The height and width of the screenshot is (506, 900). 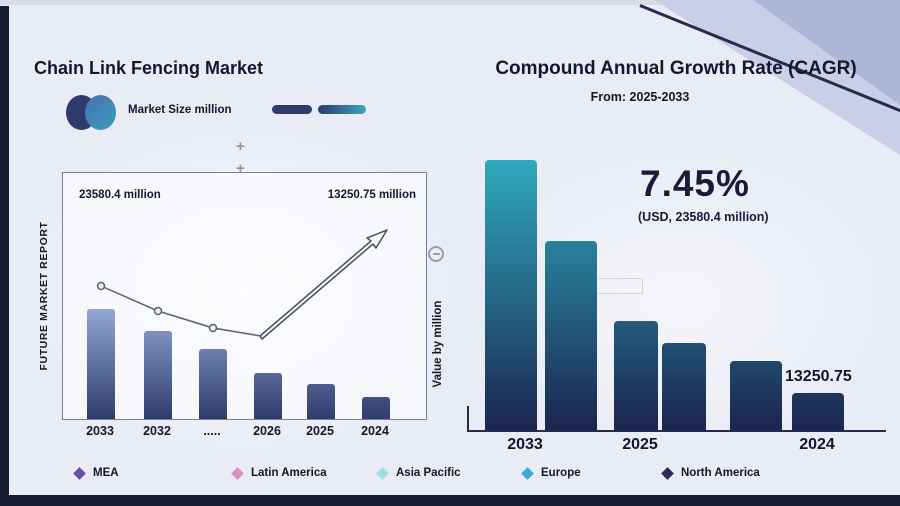 What do you see at coordinates (676, 431) in the screenshot?
I see `right-chart-axis` at bounding box center [676, 431].